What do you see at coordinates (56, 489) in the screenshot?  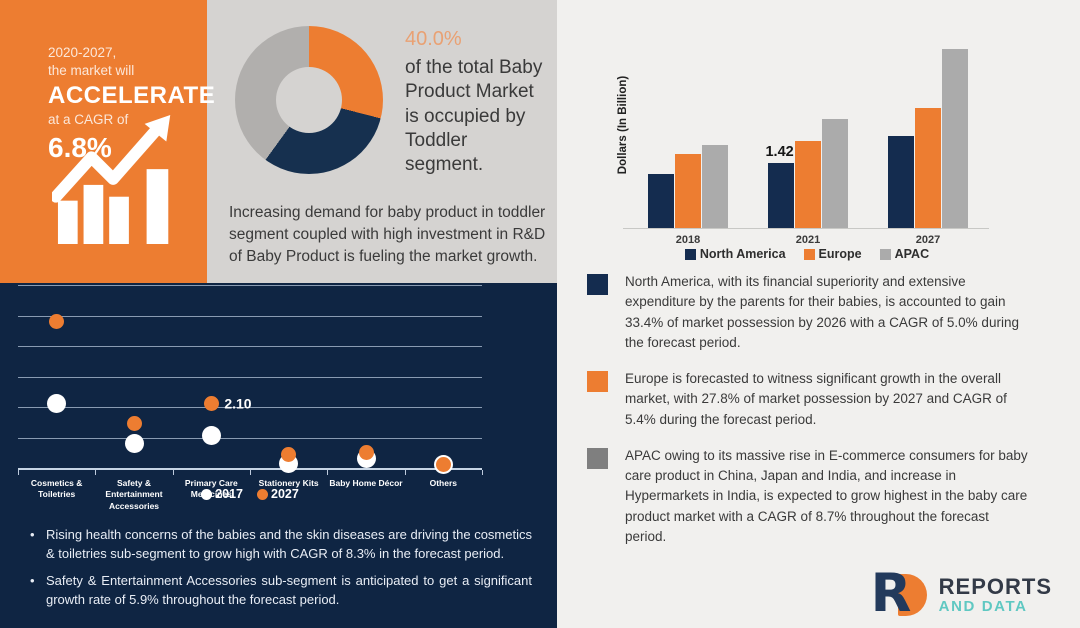 I see `x-tick-label: Cosmetics & Toiletries` at bounding box center [56, 489].